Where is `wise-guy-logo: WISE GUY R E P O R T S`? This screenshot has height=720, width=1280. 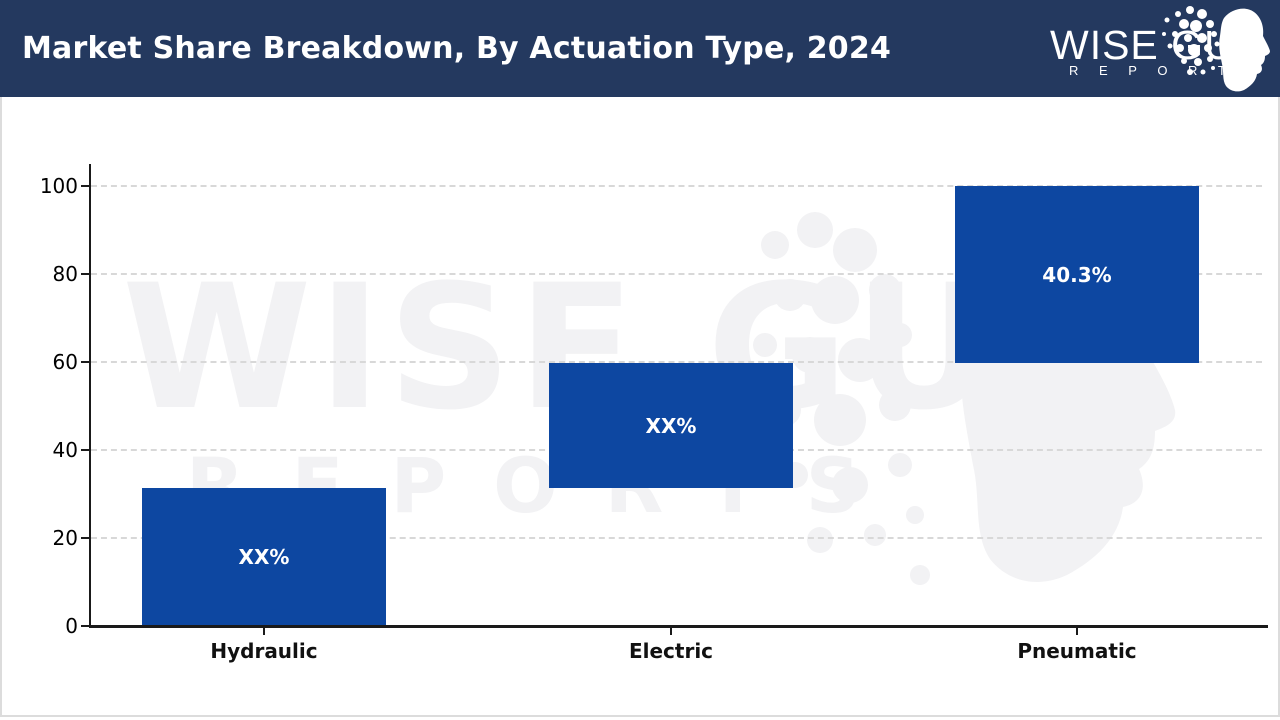 wise-guy-logo: WISE GUY R E P O R T S is located at coordinates (1145, 48).